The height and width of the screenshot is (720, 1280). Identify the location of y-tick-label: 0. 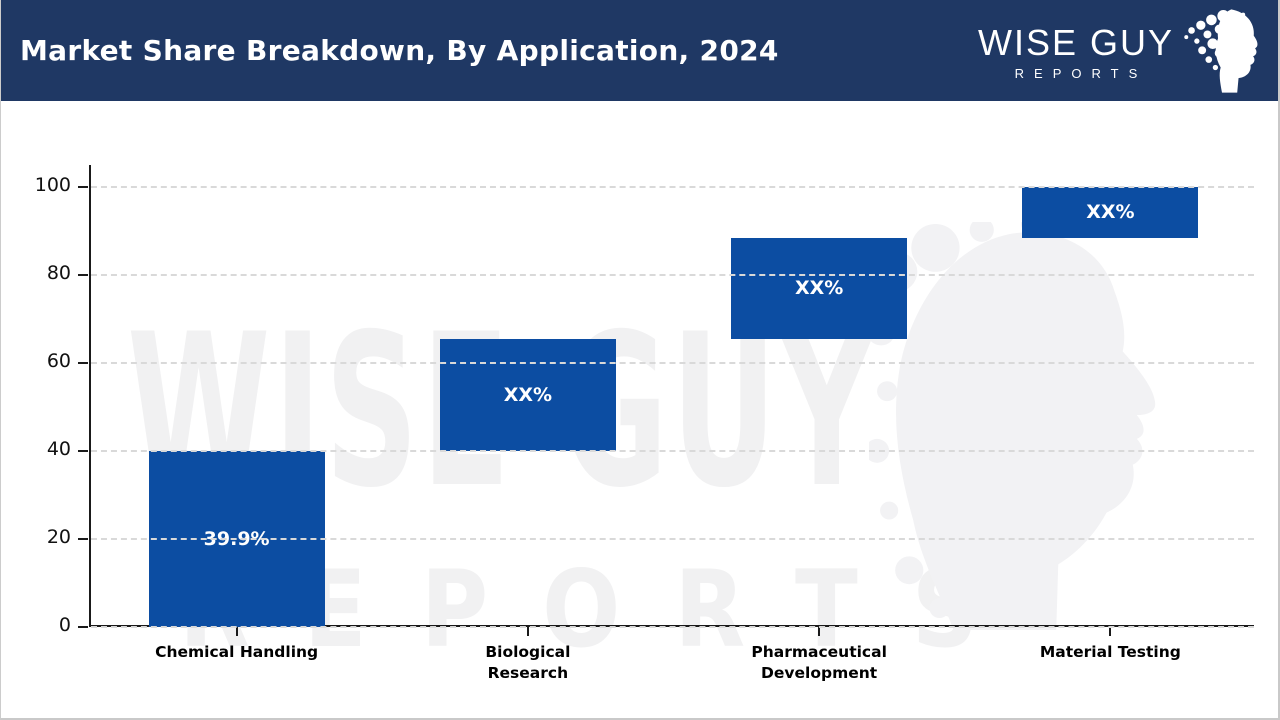
(64, 625).